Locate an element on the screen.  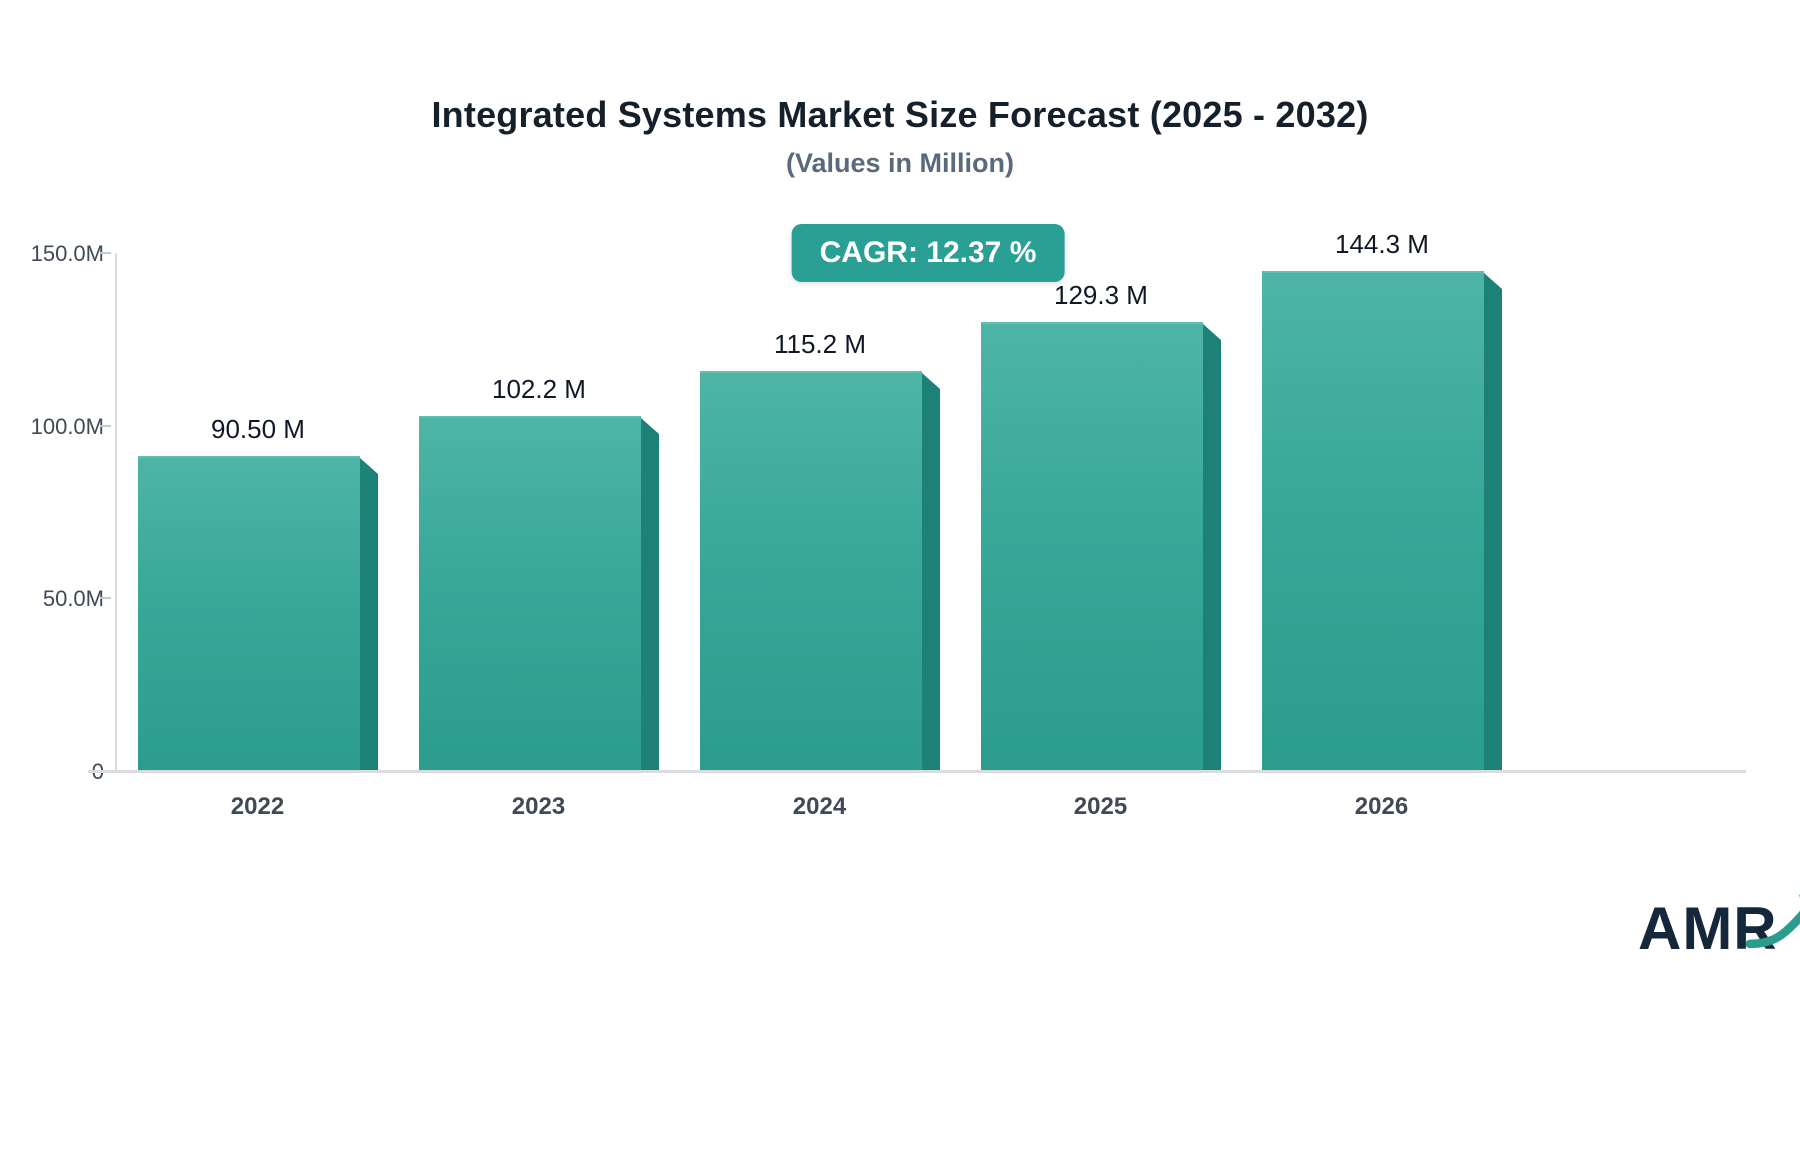
chart-subtitle: (Values in Million) is located at coordinates (900, 163).